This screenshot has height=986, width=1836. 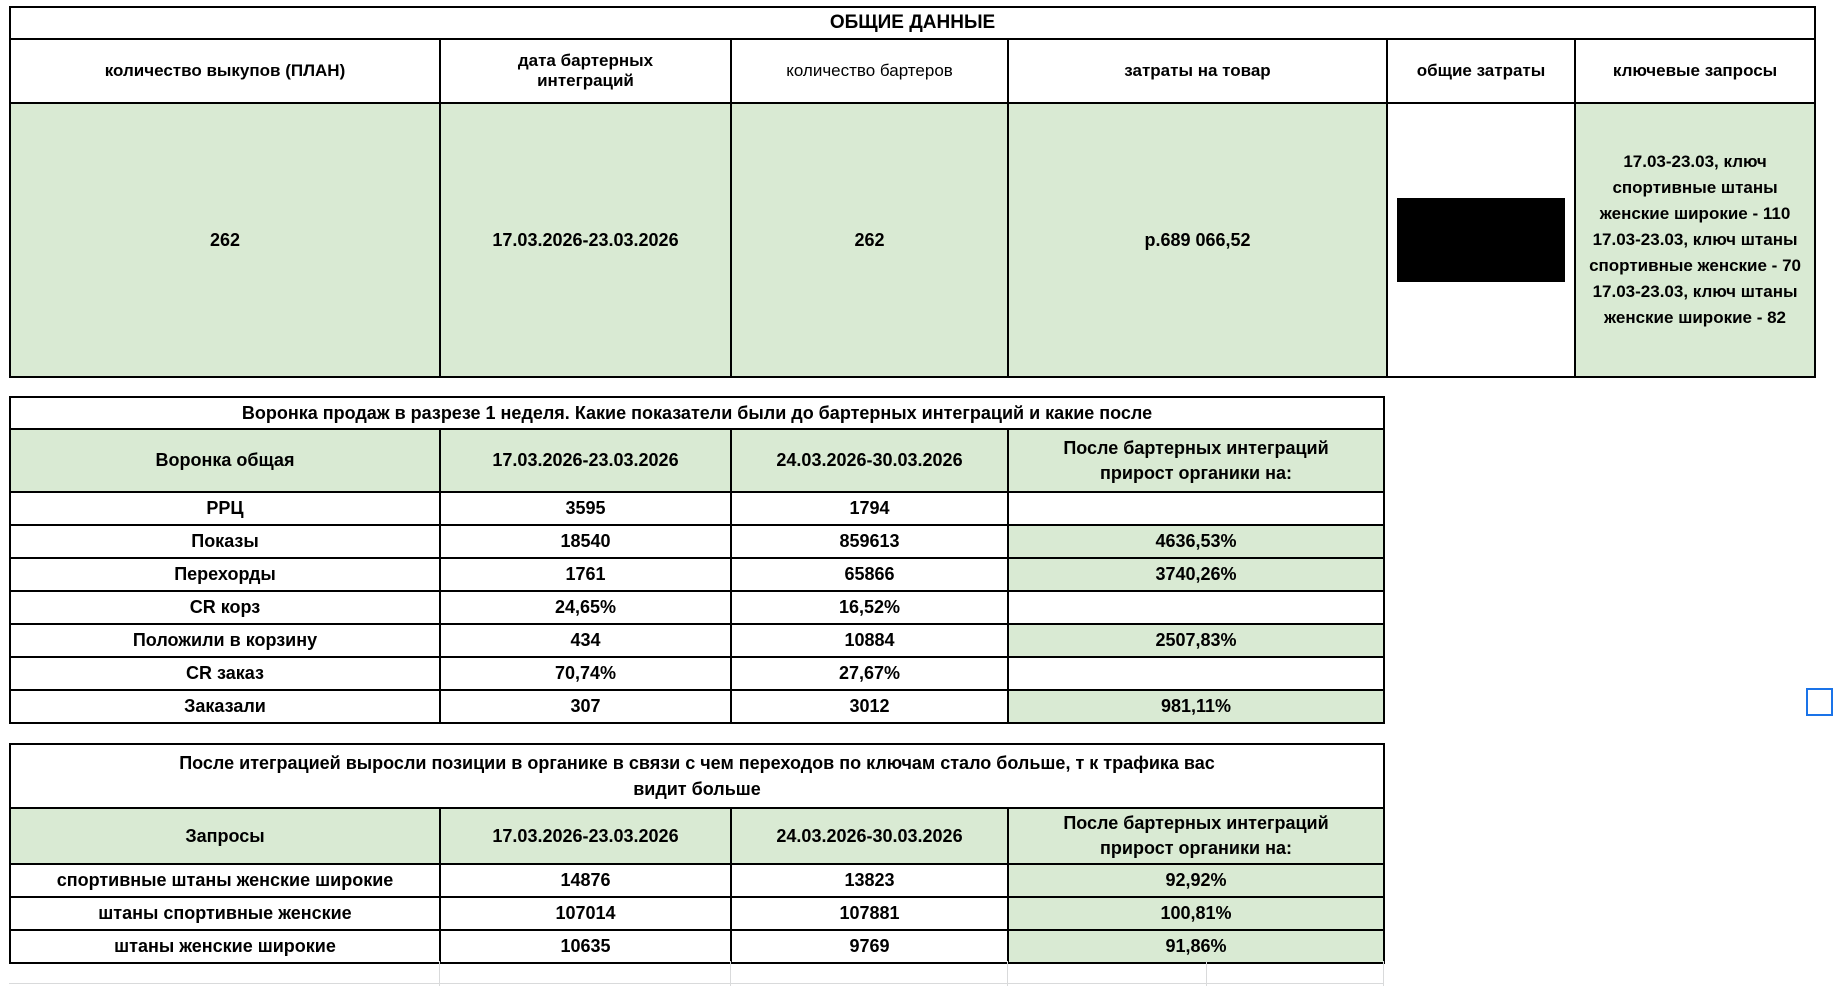 What do you see at coordinates (585, 607) in the screenshot?
I see `funnel-week1-value: 24,65%` at bounding box center [585, 607].